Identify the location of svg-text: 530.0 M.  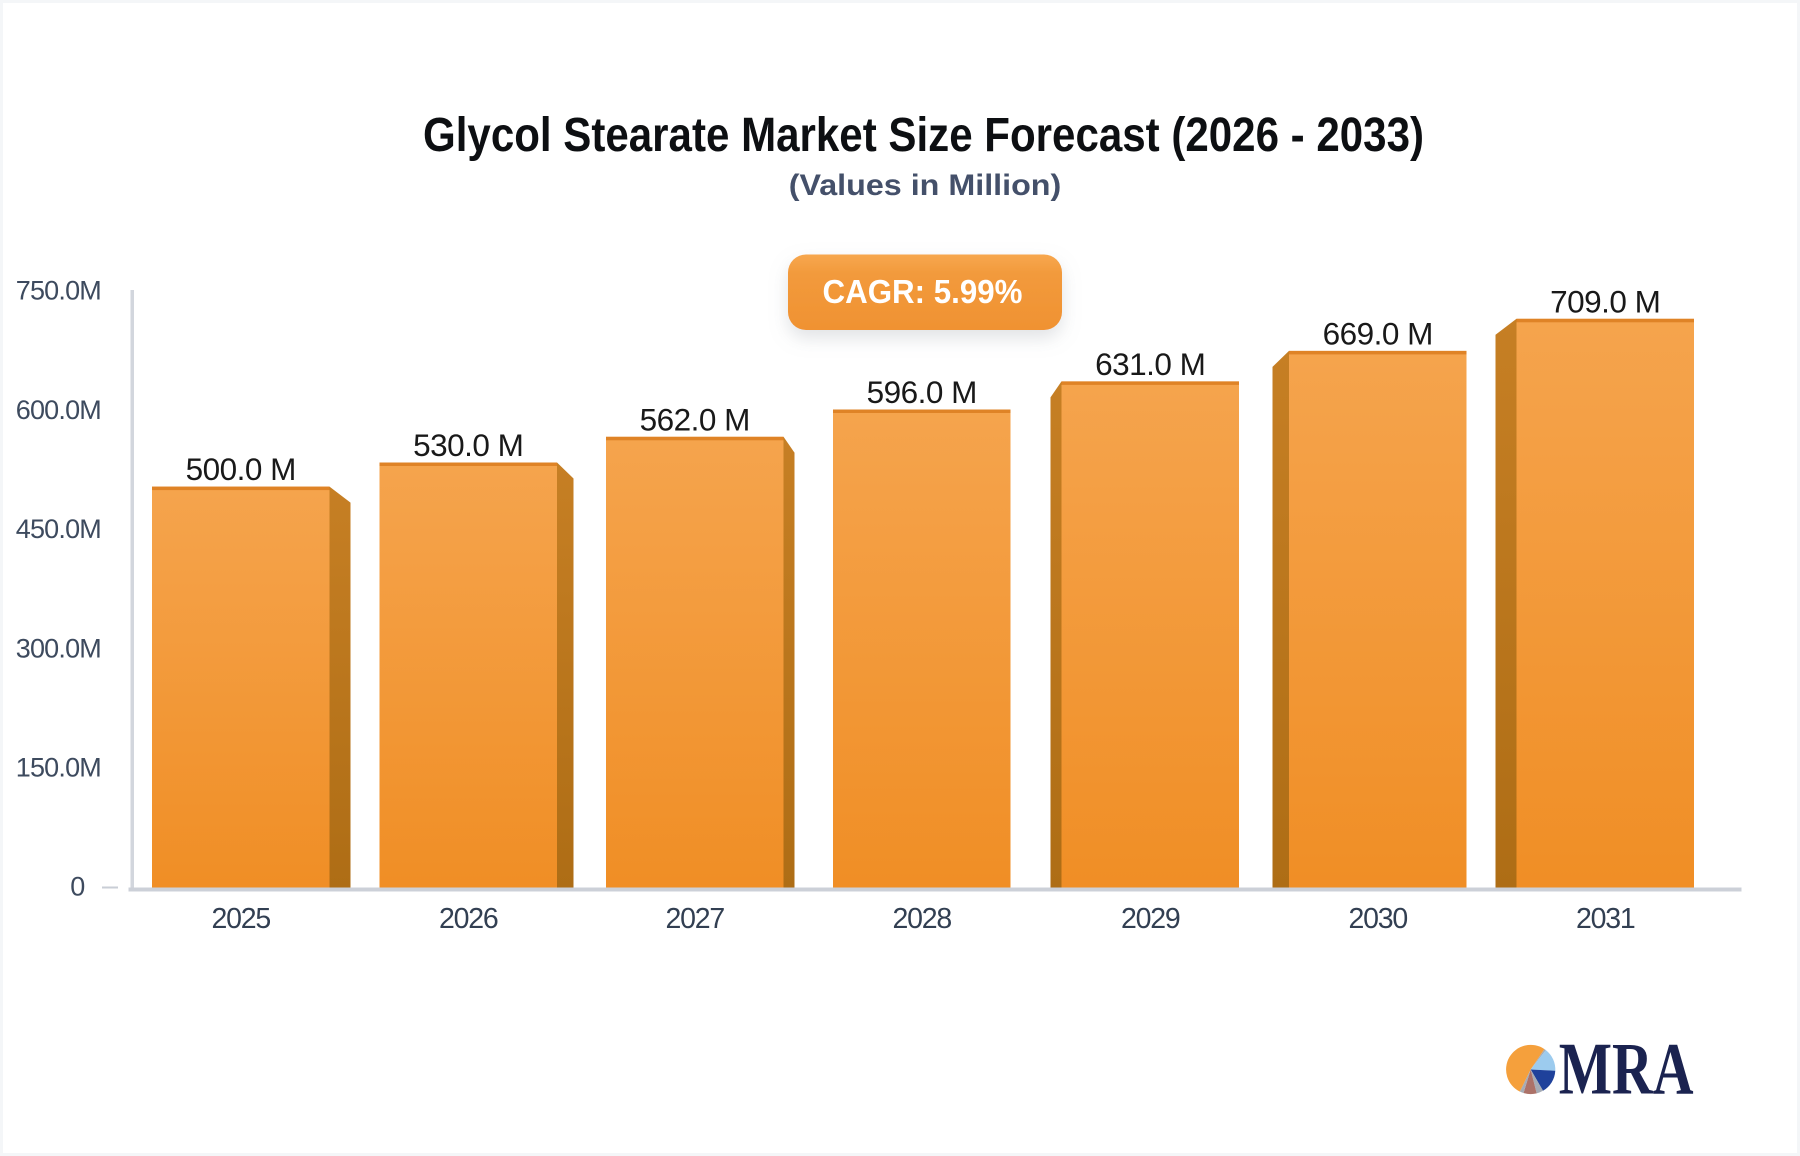
(468, 445).